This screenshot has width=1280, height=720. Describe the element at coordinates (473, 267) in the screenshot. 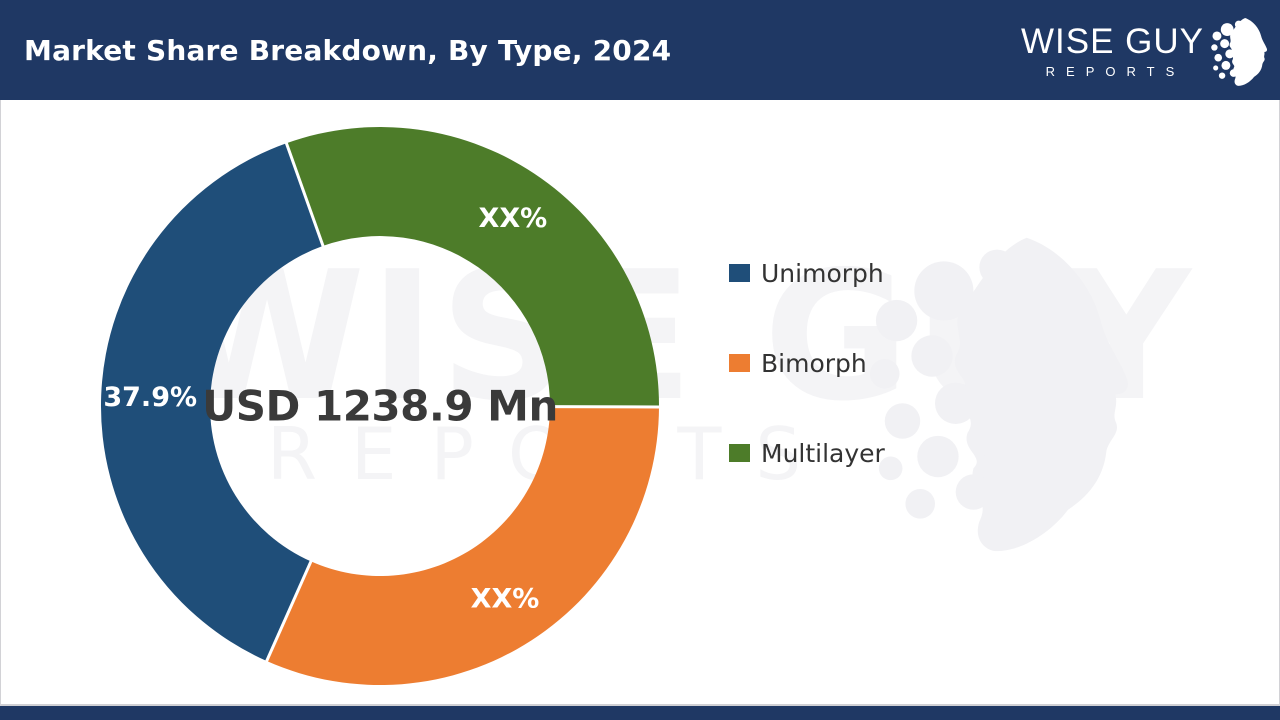

I see `pie-slice-multilayer` at that location.